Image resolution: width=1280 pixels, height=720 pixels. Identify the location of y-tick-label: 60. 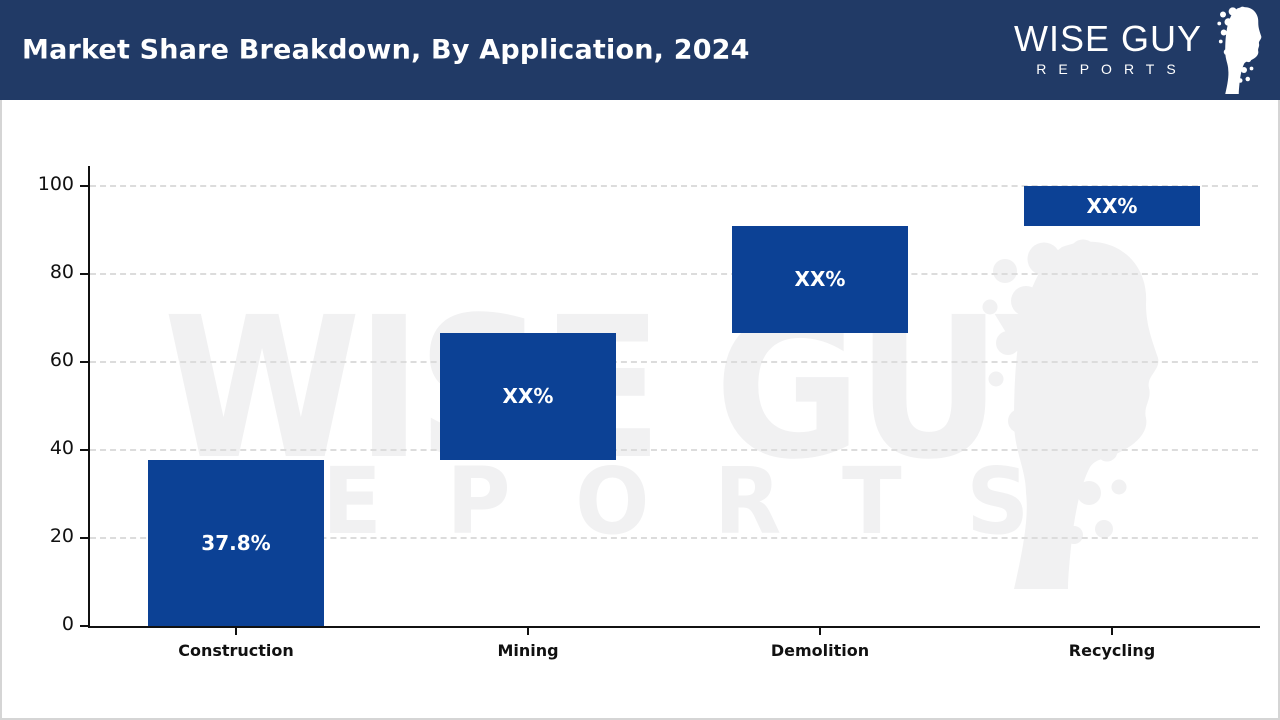
(61, 360).